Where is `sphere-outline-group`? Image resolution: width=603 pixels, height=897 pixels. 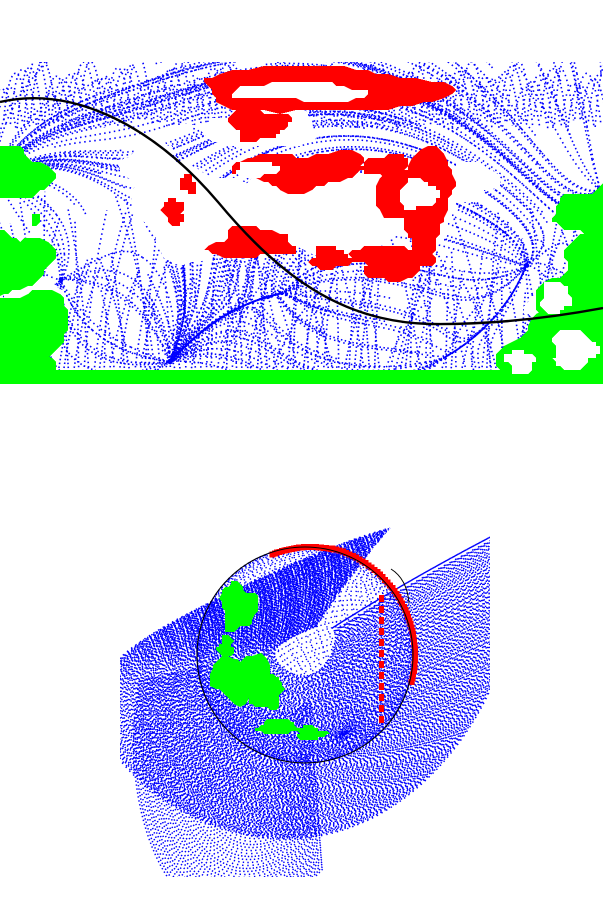 sphere-outline-group is located at coordinates (305, 655).